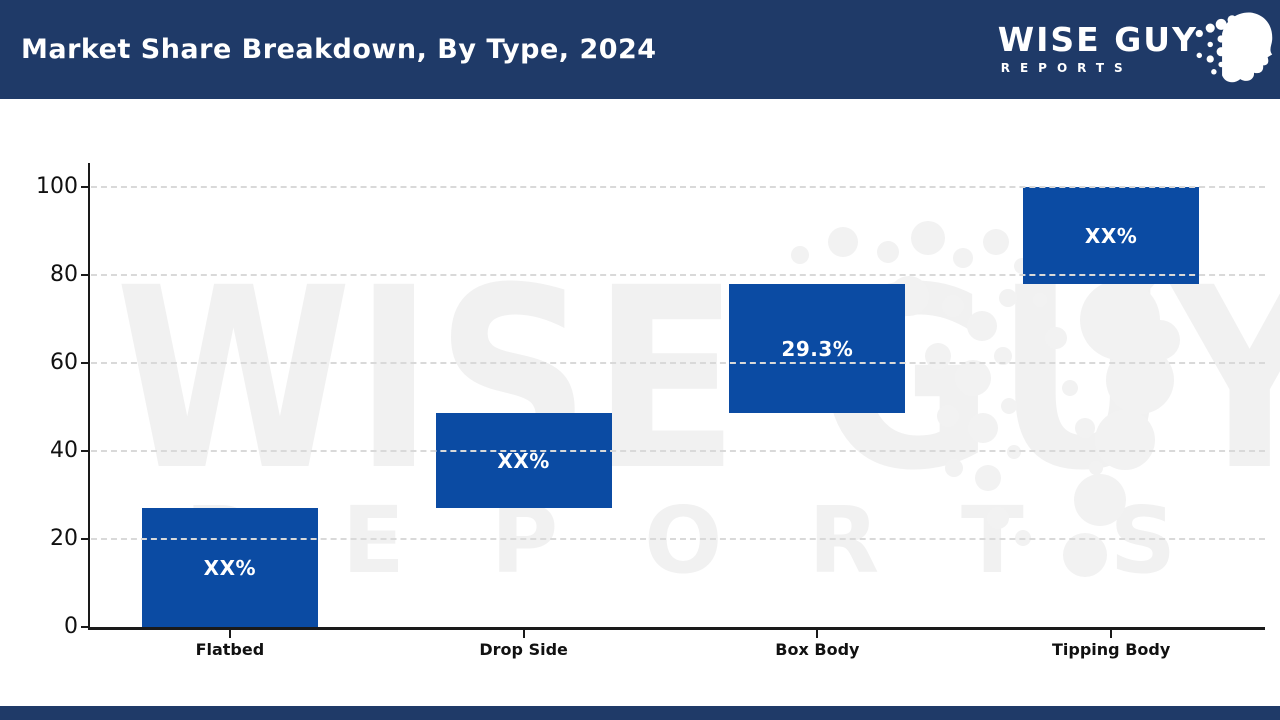  I want to click on chart-title: Market Share Breakdown, By Type, 2024, so click(339, 49).